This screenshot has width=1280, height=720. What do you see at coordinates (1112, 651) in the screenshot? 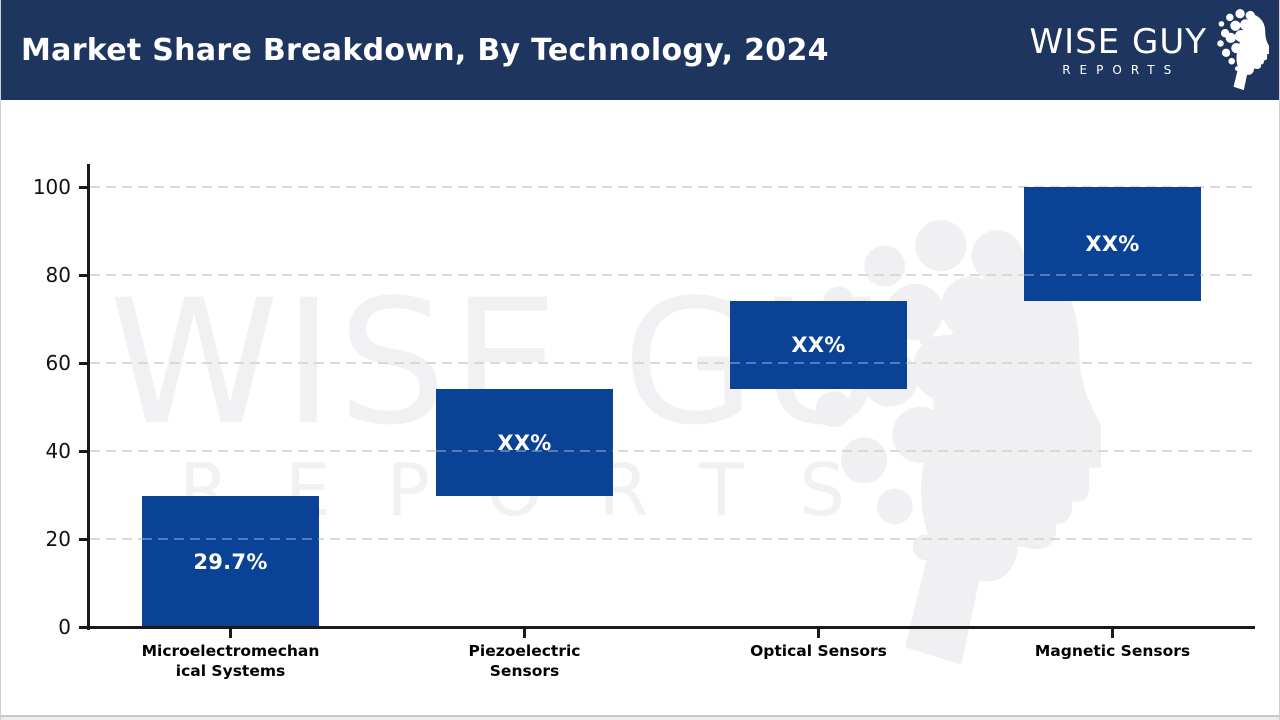
I see `x-category-label: Magnetic Sensors` at bounding box center [1112, 651].